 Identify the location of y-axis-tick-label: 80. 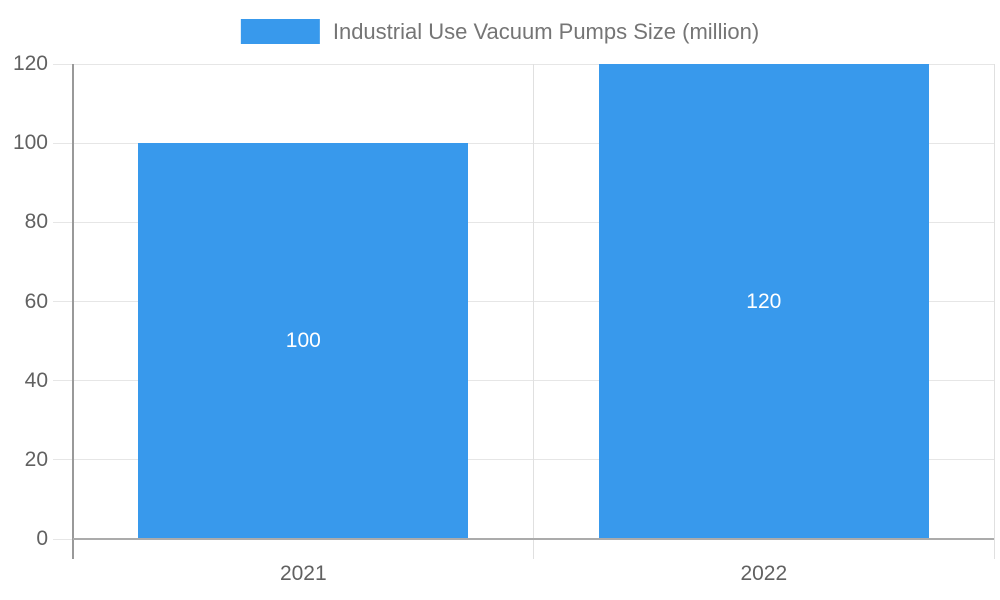
(36, 222).